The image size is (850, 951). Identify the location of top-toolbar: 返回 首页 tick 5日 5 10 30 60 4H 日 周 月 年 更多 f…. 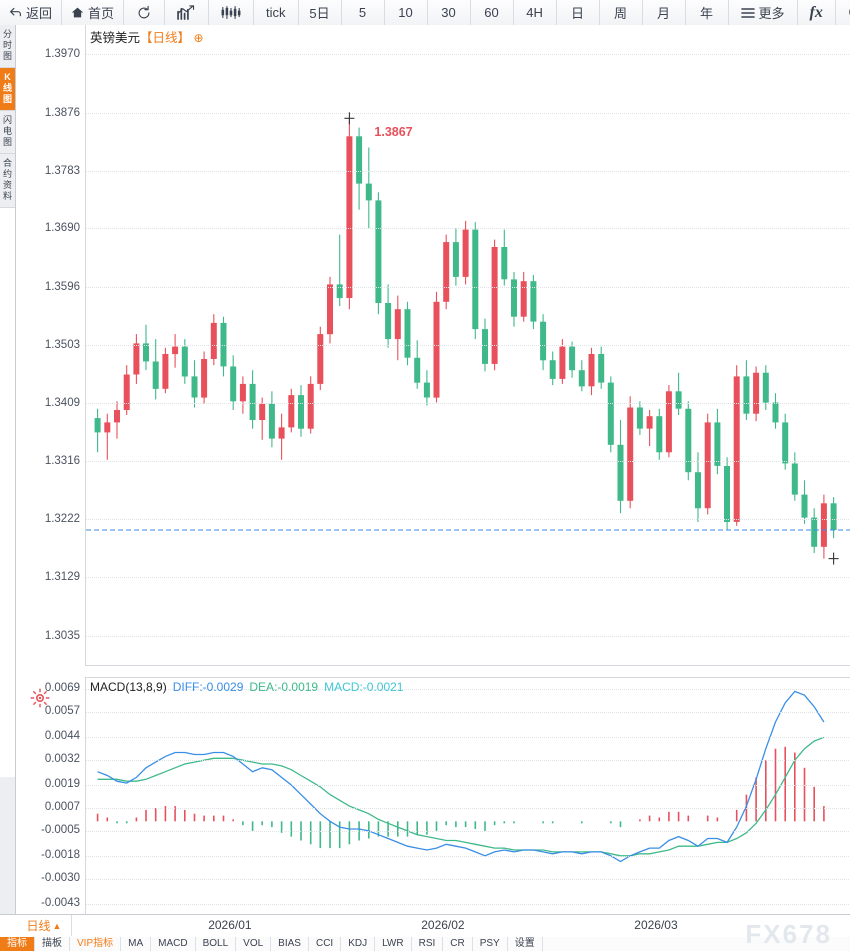
(425, 13).